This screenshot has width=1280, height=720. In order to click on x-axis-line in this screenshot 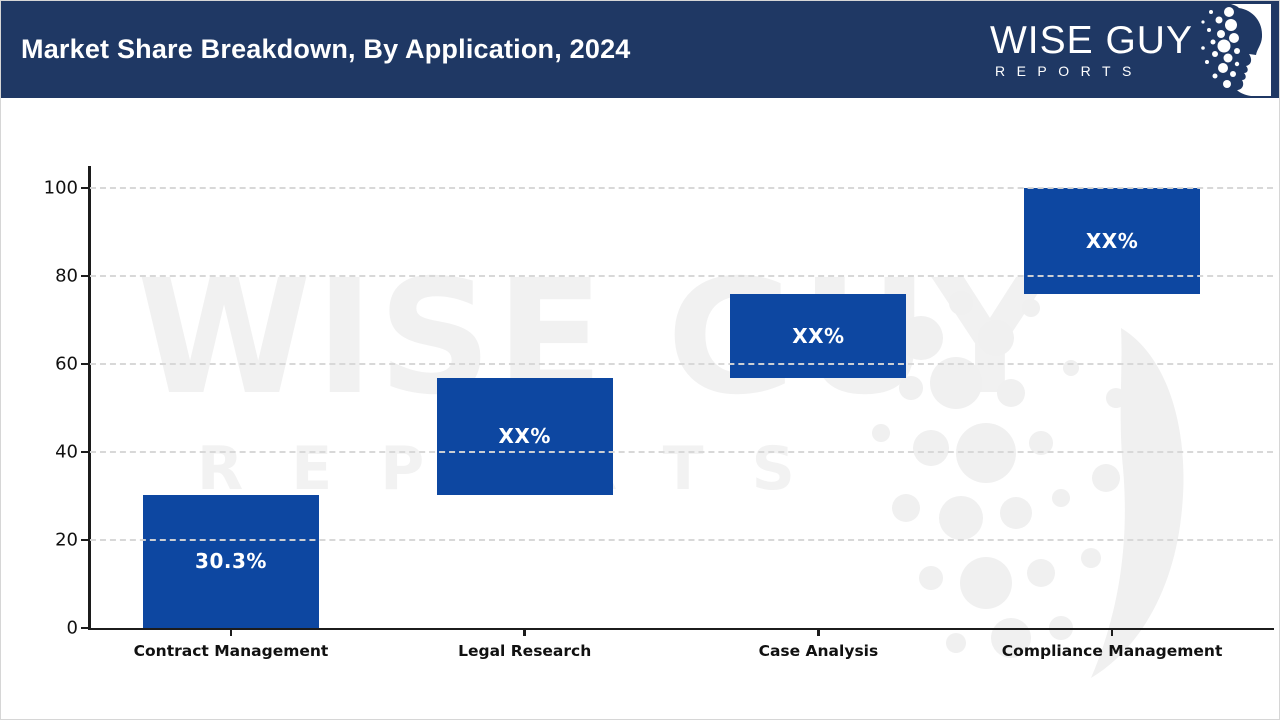, I will do `click(681, 628)`.